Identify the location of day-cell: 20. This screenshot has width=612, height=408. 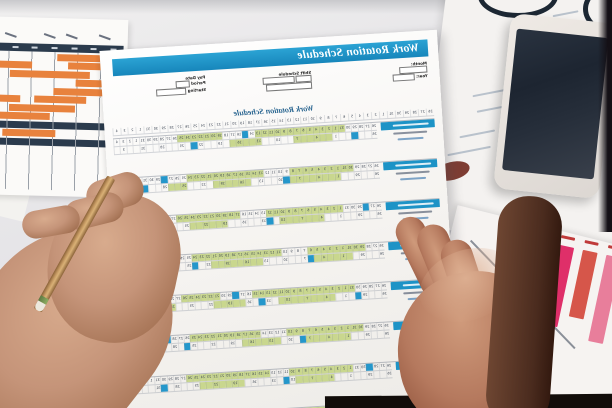
(228, 376).